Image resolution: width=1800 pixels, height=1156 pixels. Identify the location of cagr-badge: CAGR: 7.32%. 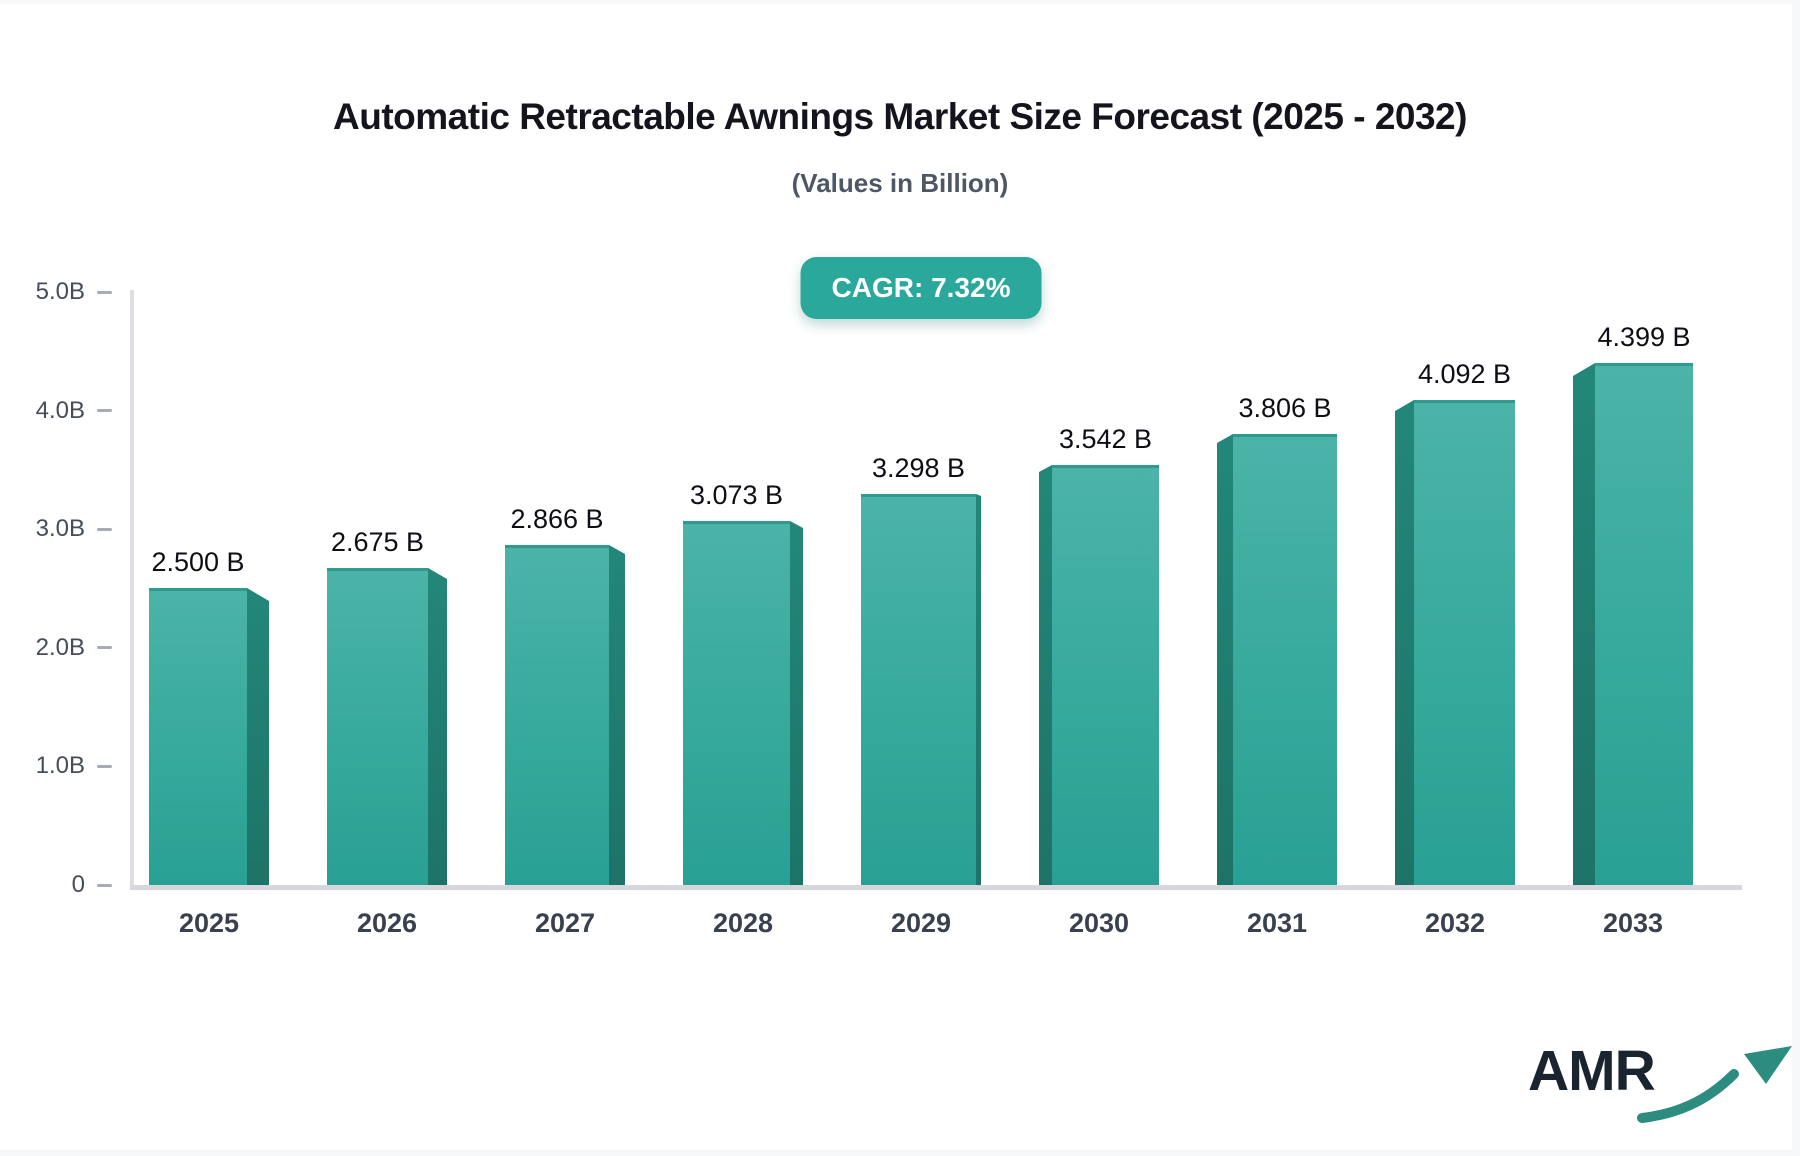
(921, 288).